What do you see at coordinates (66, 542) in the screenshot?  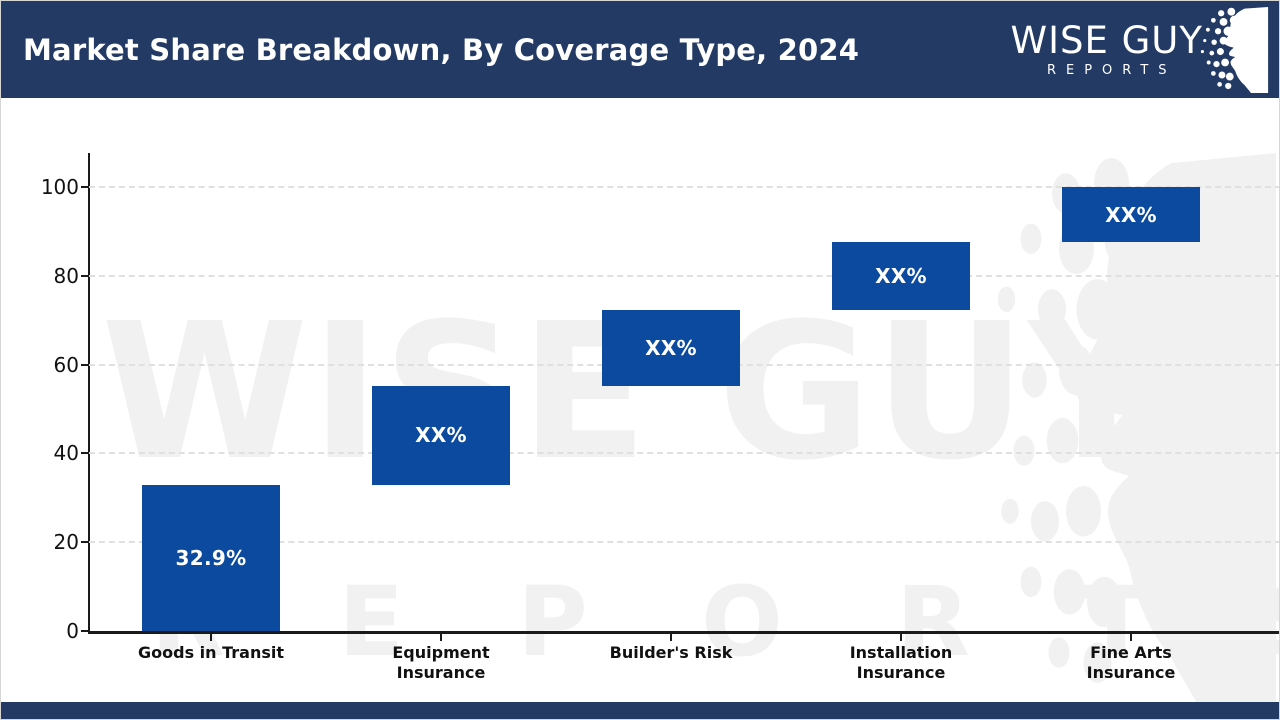 I see `y-axis-tick-label: 20` at bounding box center [66, 542].